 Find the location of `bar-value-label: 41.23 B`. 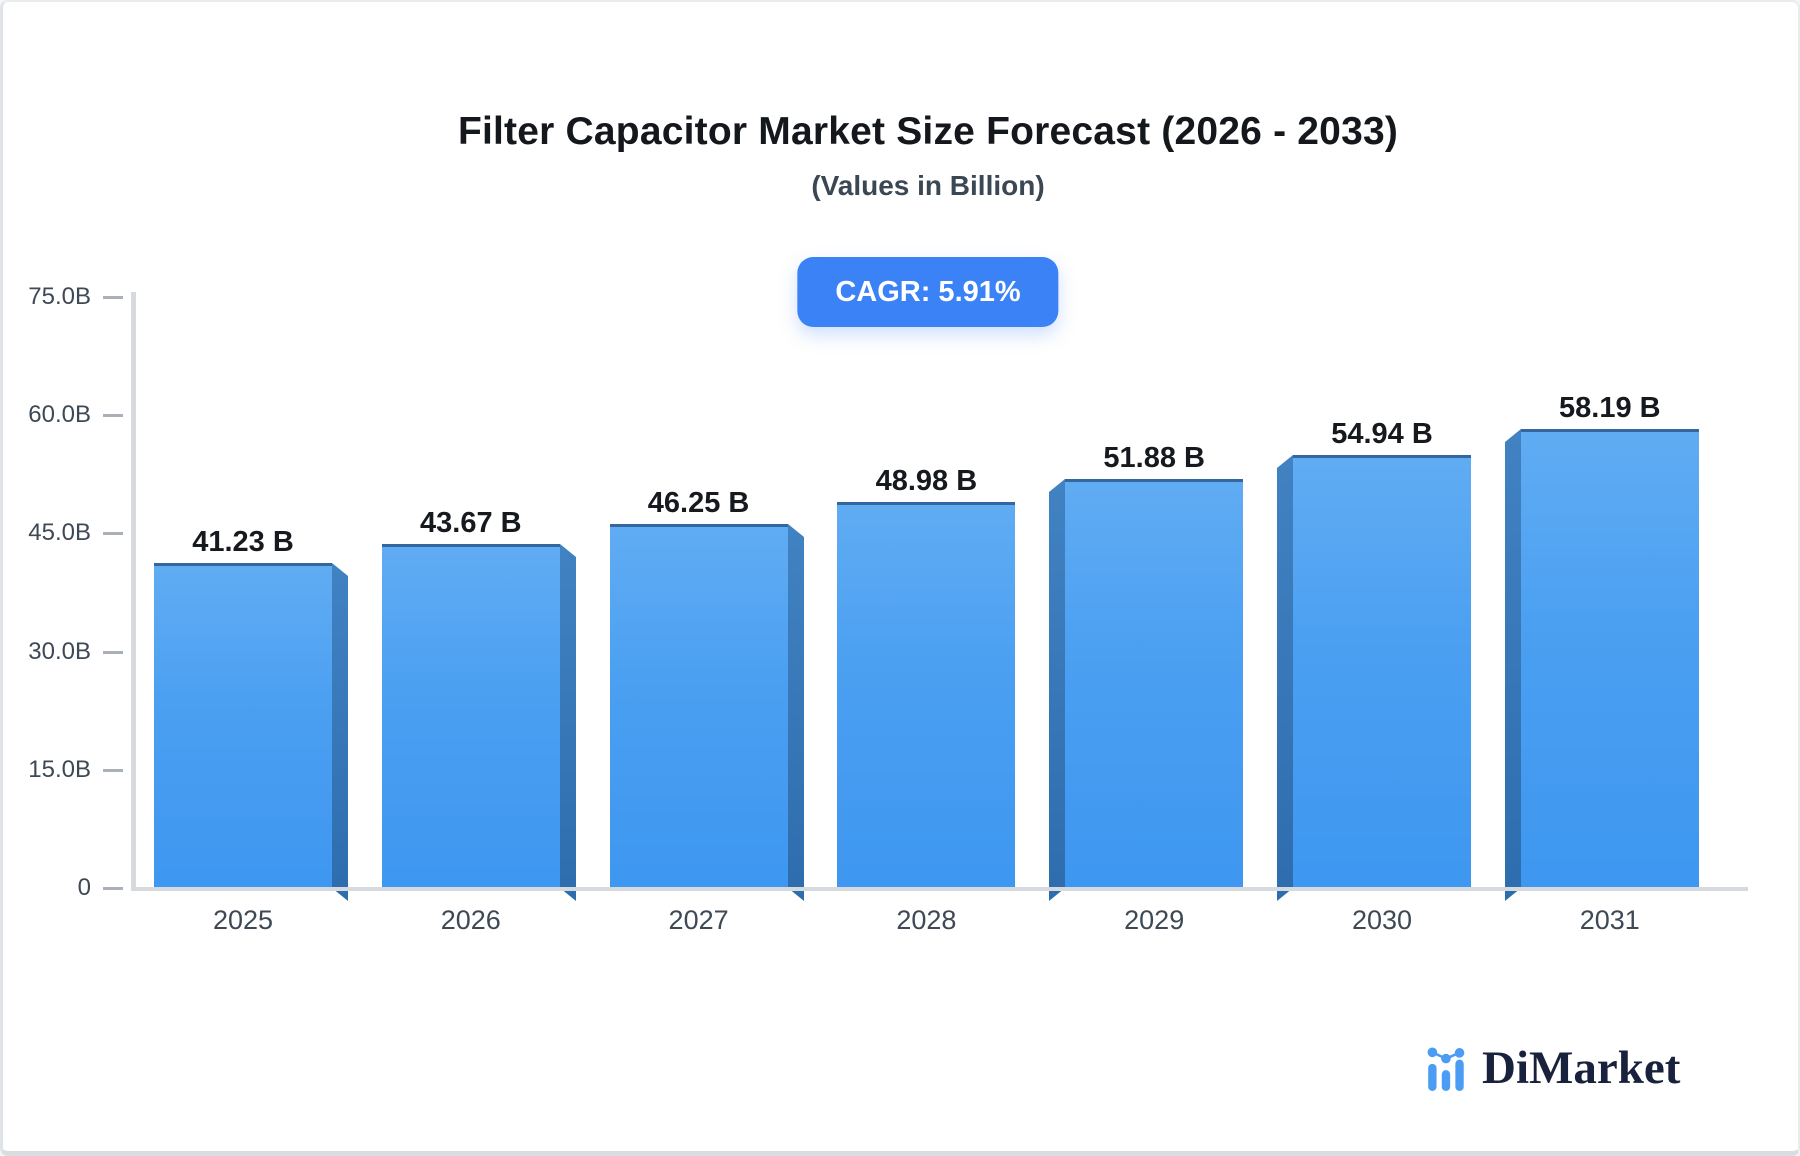

bar-value-label: 41.23 B is located at coordinates (243, 542).